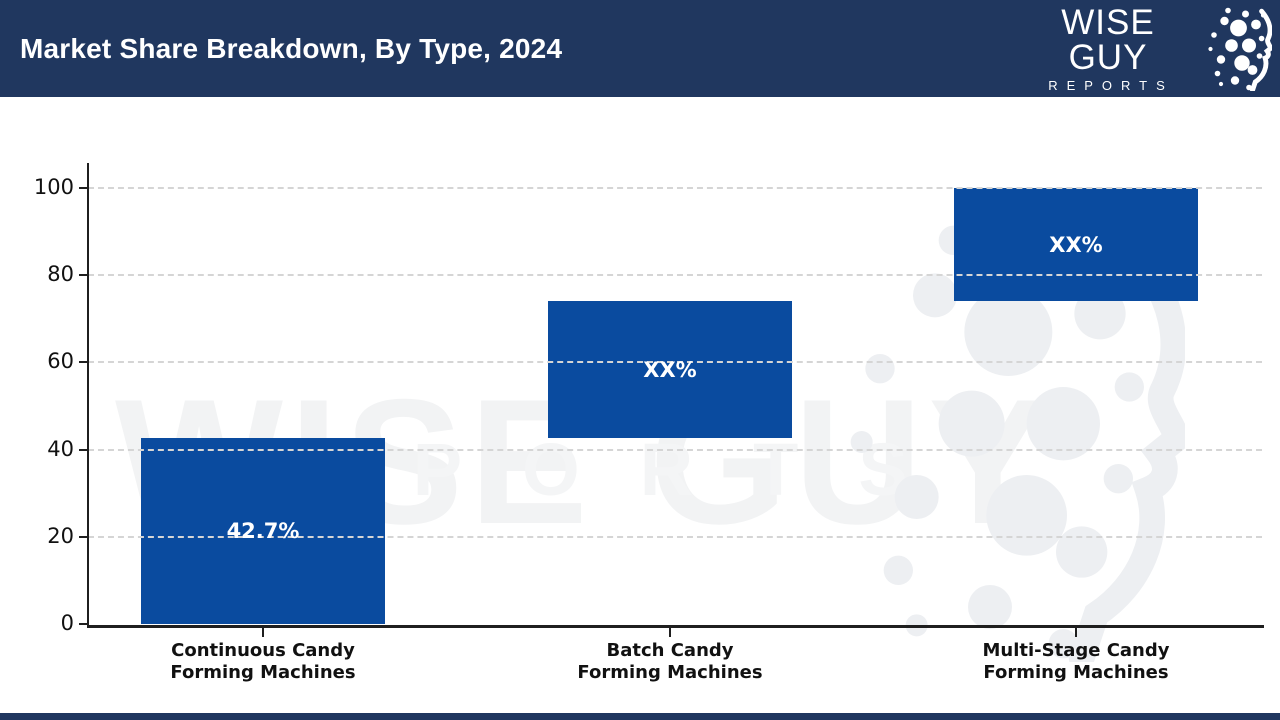  What do you see at coordinates (1240, 49) in the screenshot?
I see `brand-face-icon` at bounding box center [1240, 49].